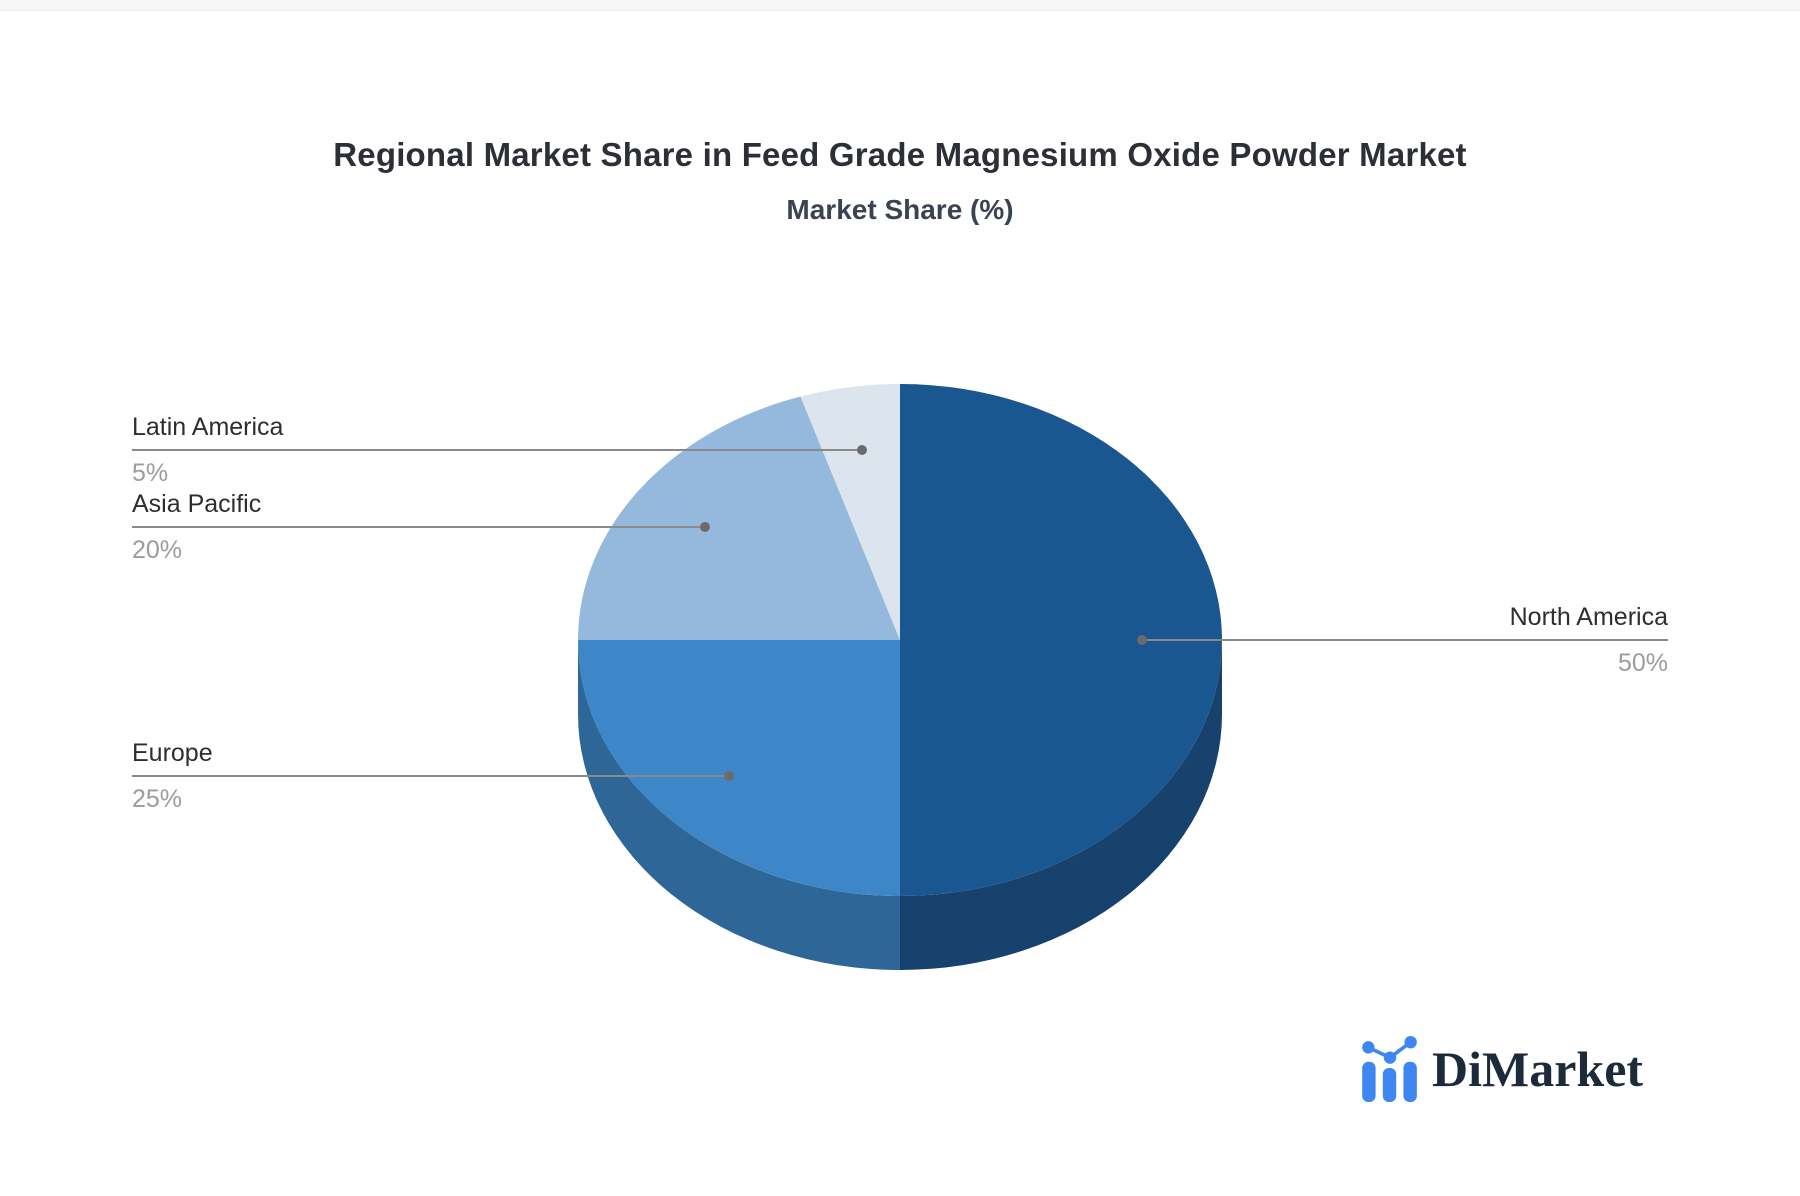 The width and height of the screenshot is (1800, 1196). I want to click on slice-percent: 25%, so click(157, 799).